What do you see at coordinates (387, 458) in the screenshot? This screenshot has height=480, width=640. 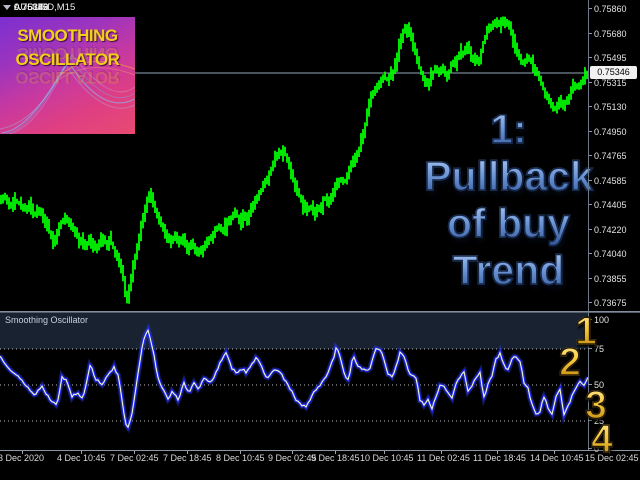 I see `time-axis-label: 10 Dec 10:45` at bounding box center [387, 458].